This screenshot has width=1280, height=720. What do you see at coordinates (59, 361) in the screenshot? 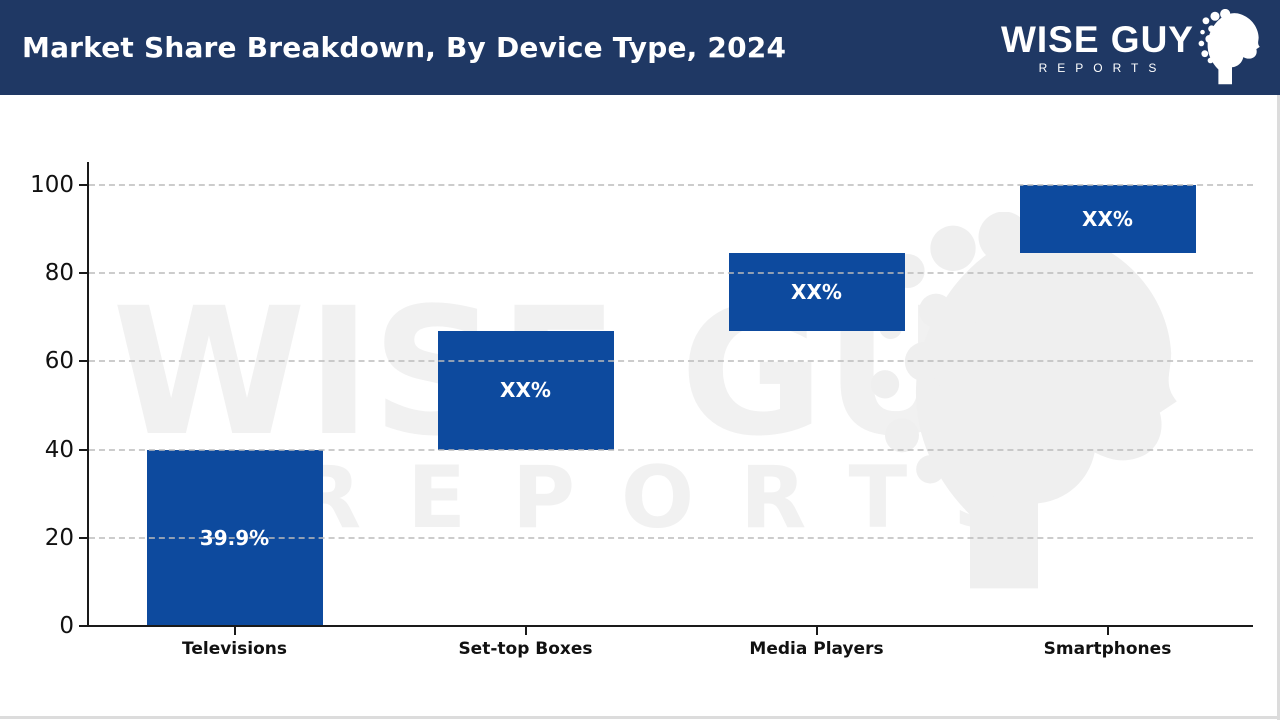
I see `y-axis-tick-label: 60` at bounding box center [59, 361].